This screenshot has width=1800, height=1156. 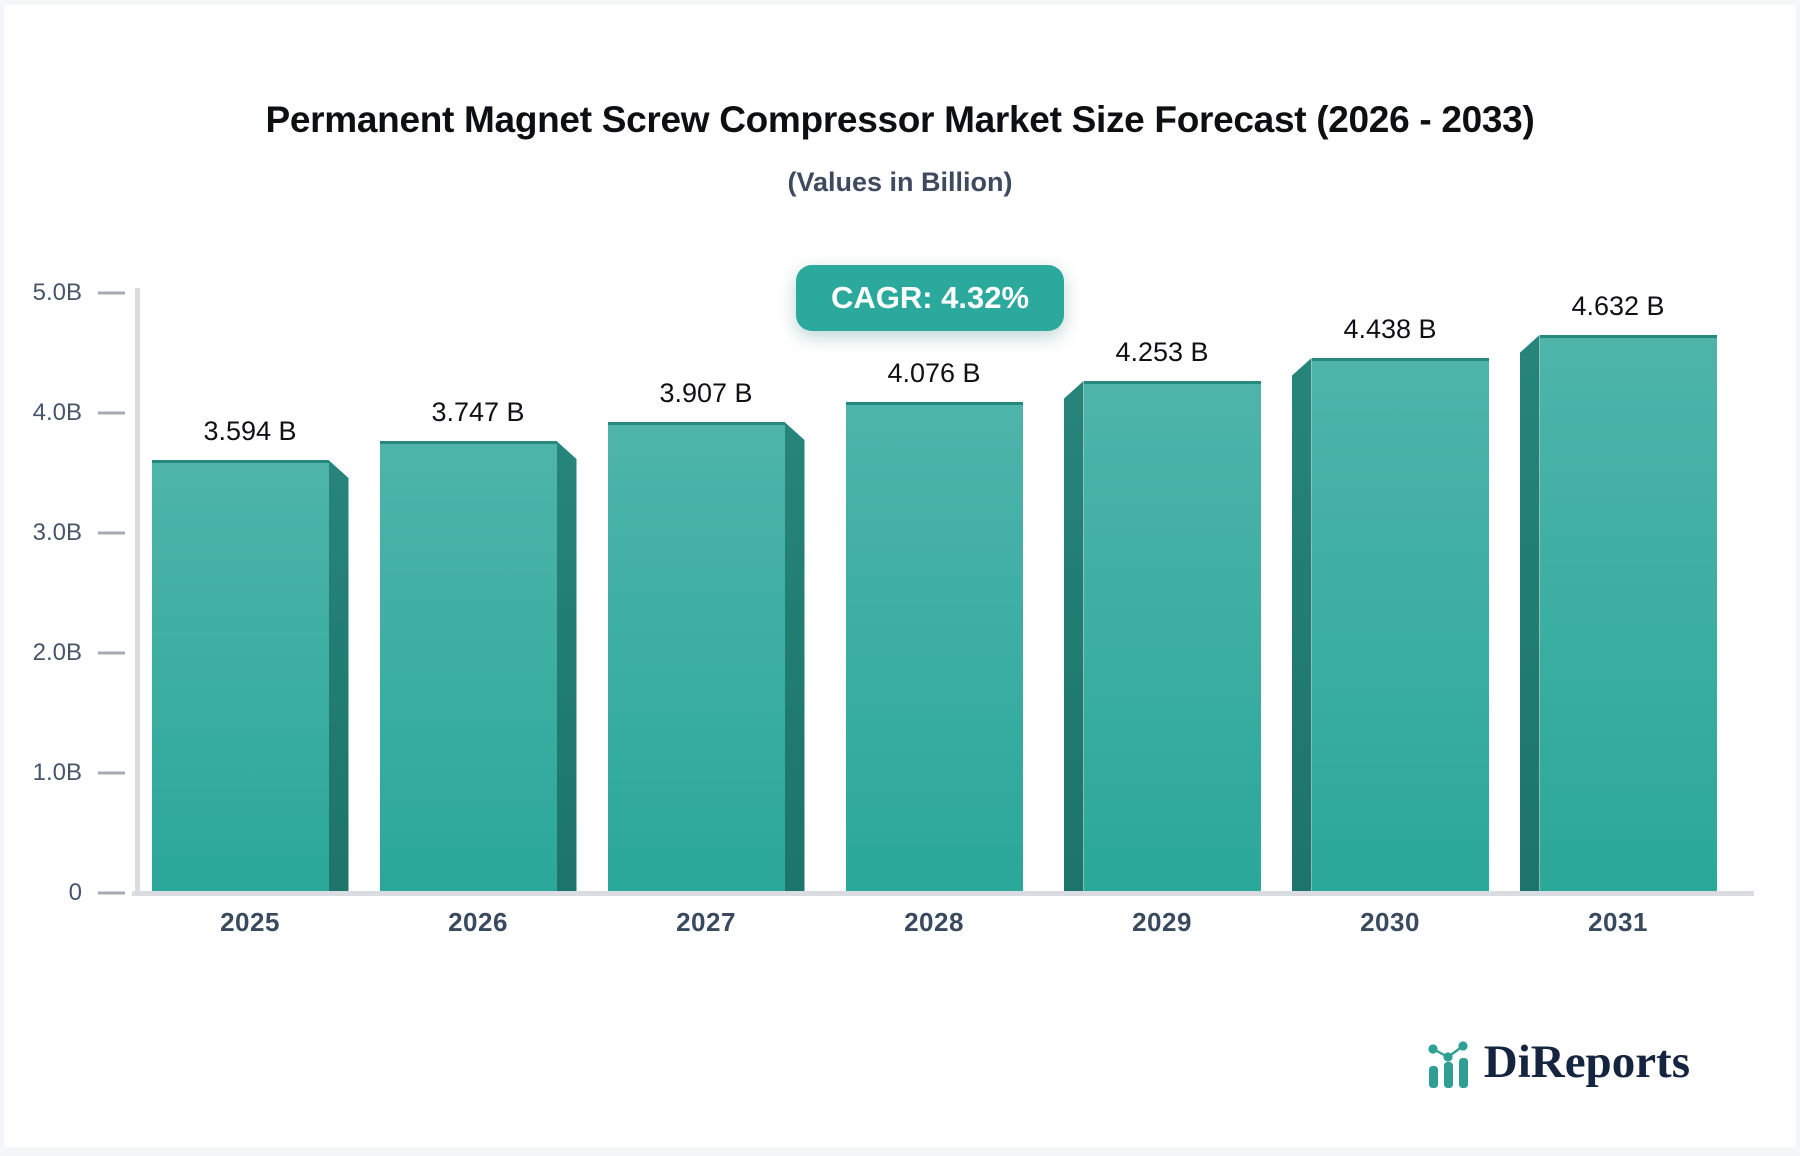 I want to click on cagr-badge-label: CAGR: 4.32%, so click(x=930, y=297).